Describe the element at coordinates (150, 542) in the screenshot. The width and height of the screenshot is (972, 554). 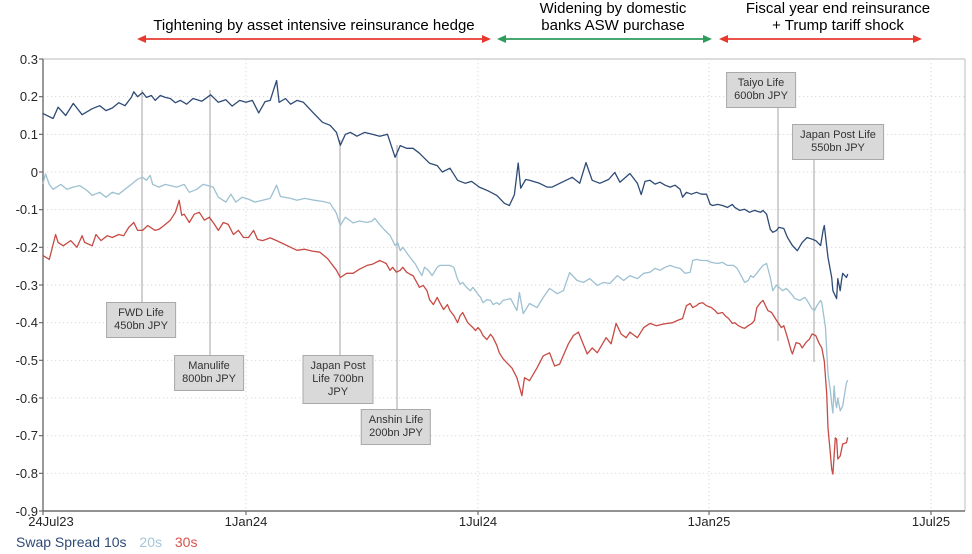
I see `legend-item-20s: 20s` at that location.